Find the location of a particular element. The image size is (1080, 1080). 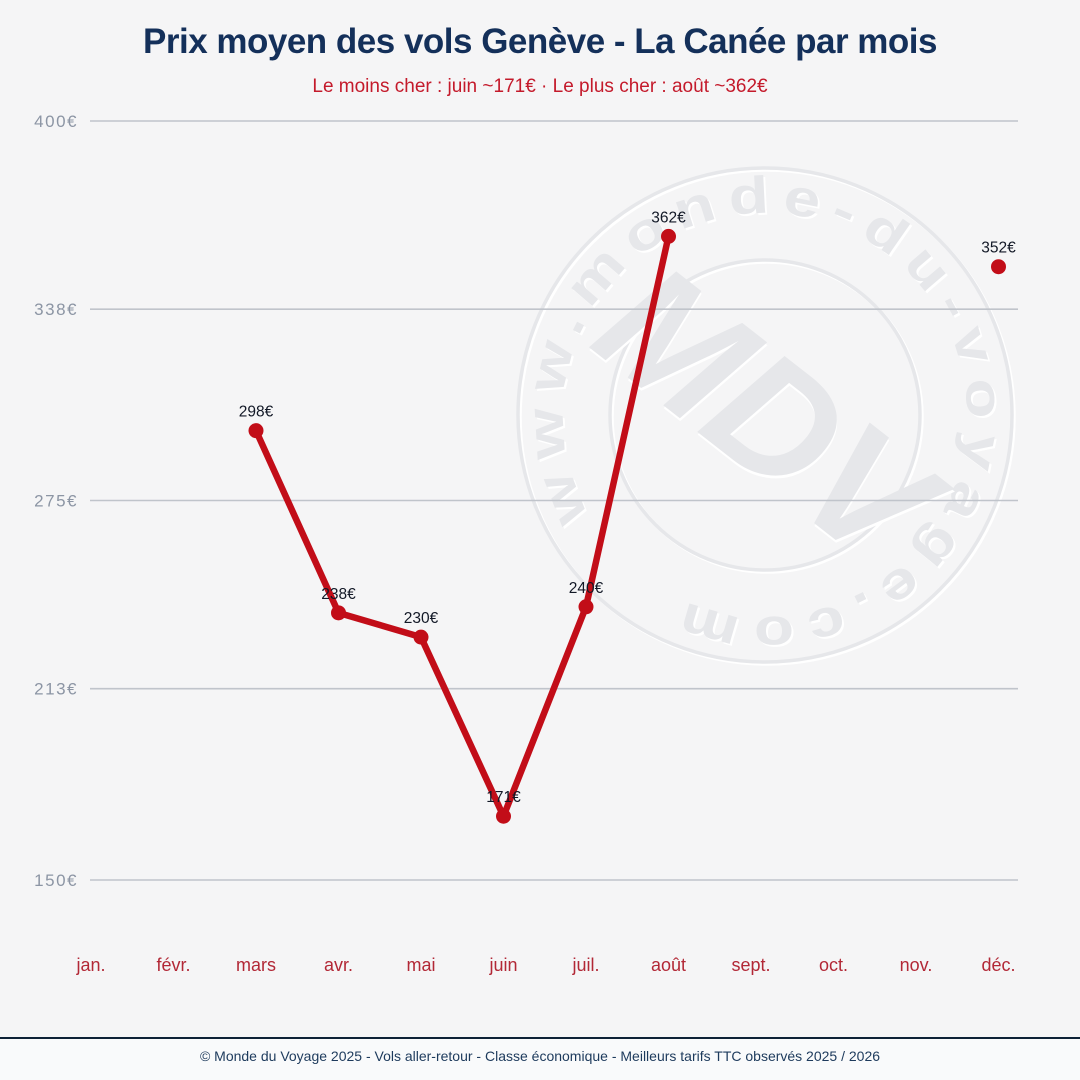

data-point-label: 352€ is located at coordinates (998, 248).